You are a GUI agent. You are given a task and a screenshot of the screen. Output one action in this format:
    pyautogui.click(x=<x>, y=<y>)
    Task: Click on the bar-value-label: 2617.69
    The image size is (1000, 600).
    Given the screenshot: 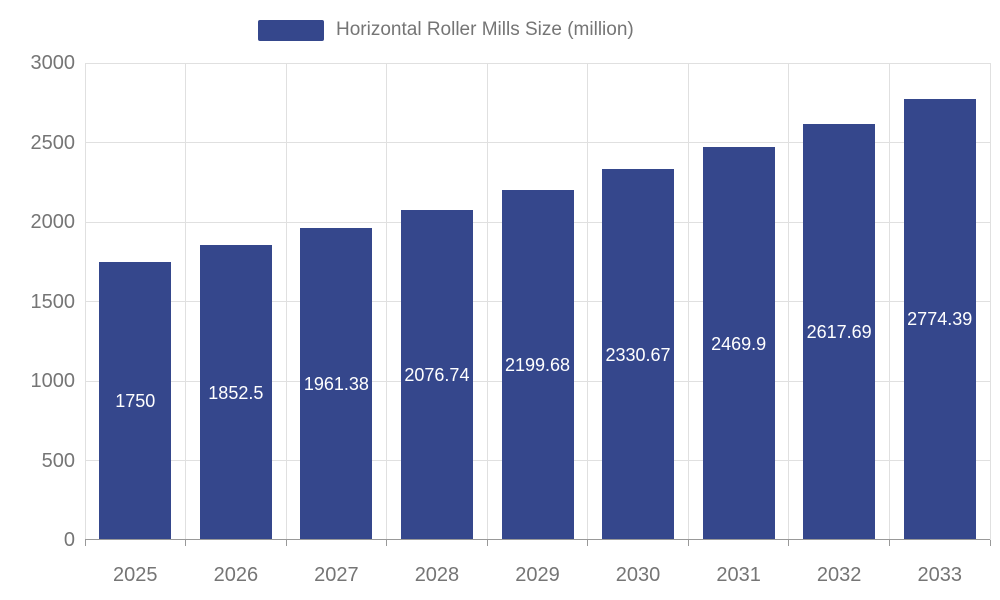 What is the action you would take?
    pyautogui.click(x=839, y=331)
    